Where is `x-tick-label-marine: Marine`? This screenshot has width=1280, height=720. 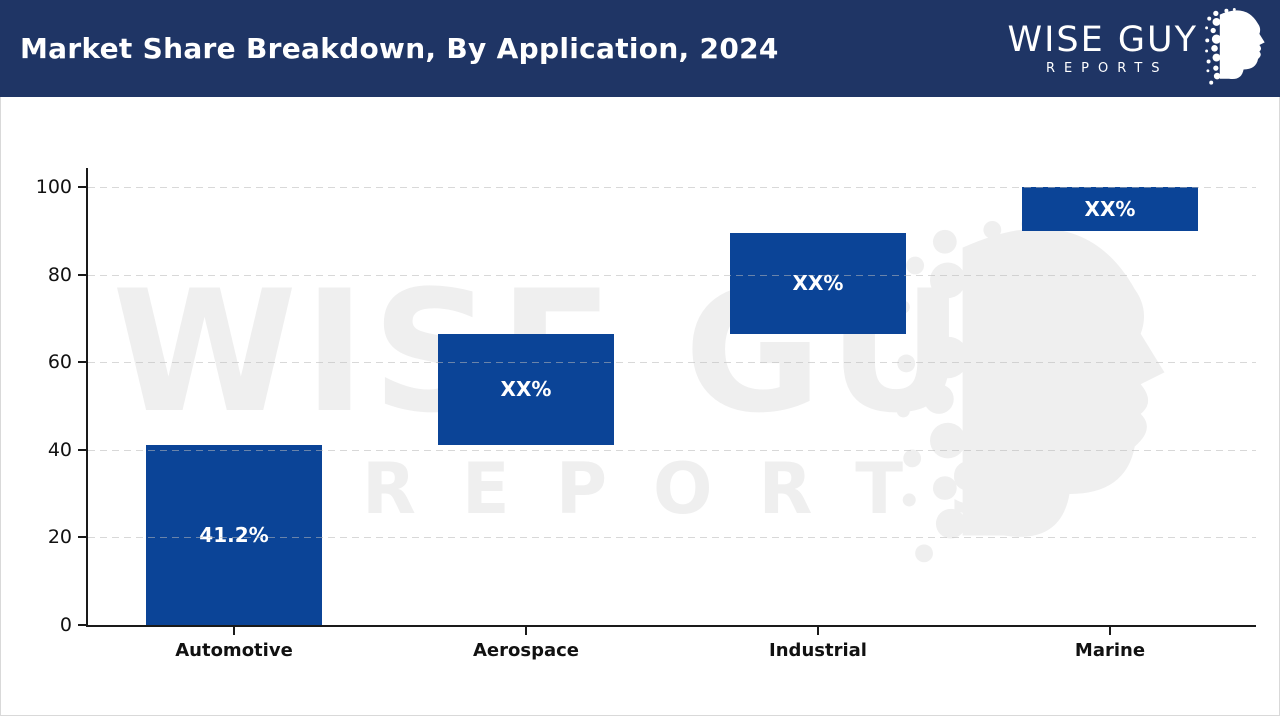
x-tick-label-marine: Marine is located at coordinates (1110, 650).